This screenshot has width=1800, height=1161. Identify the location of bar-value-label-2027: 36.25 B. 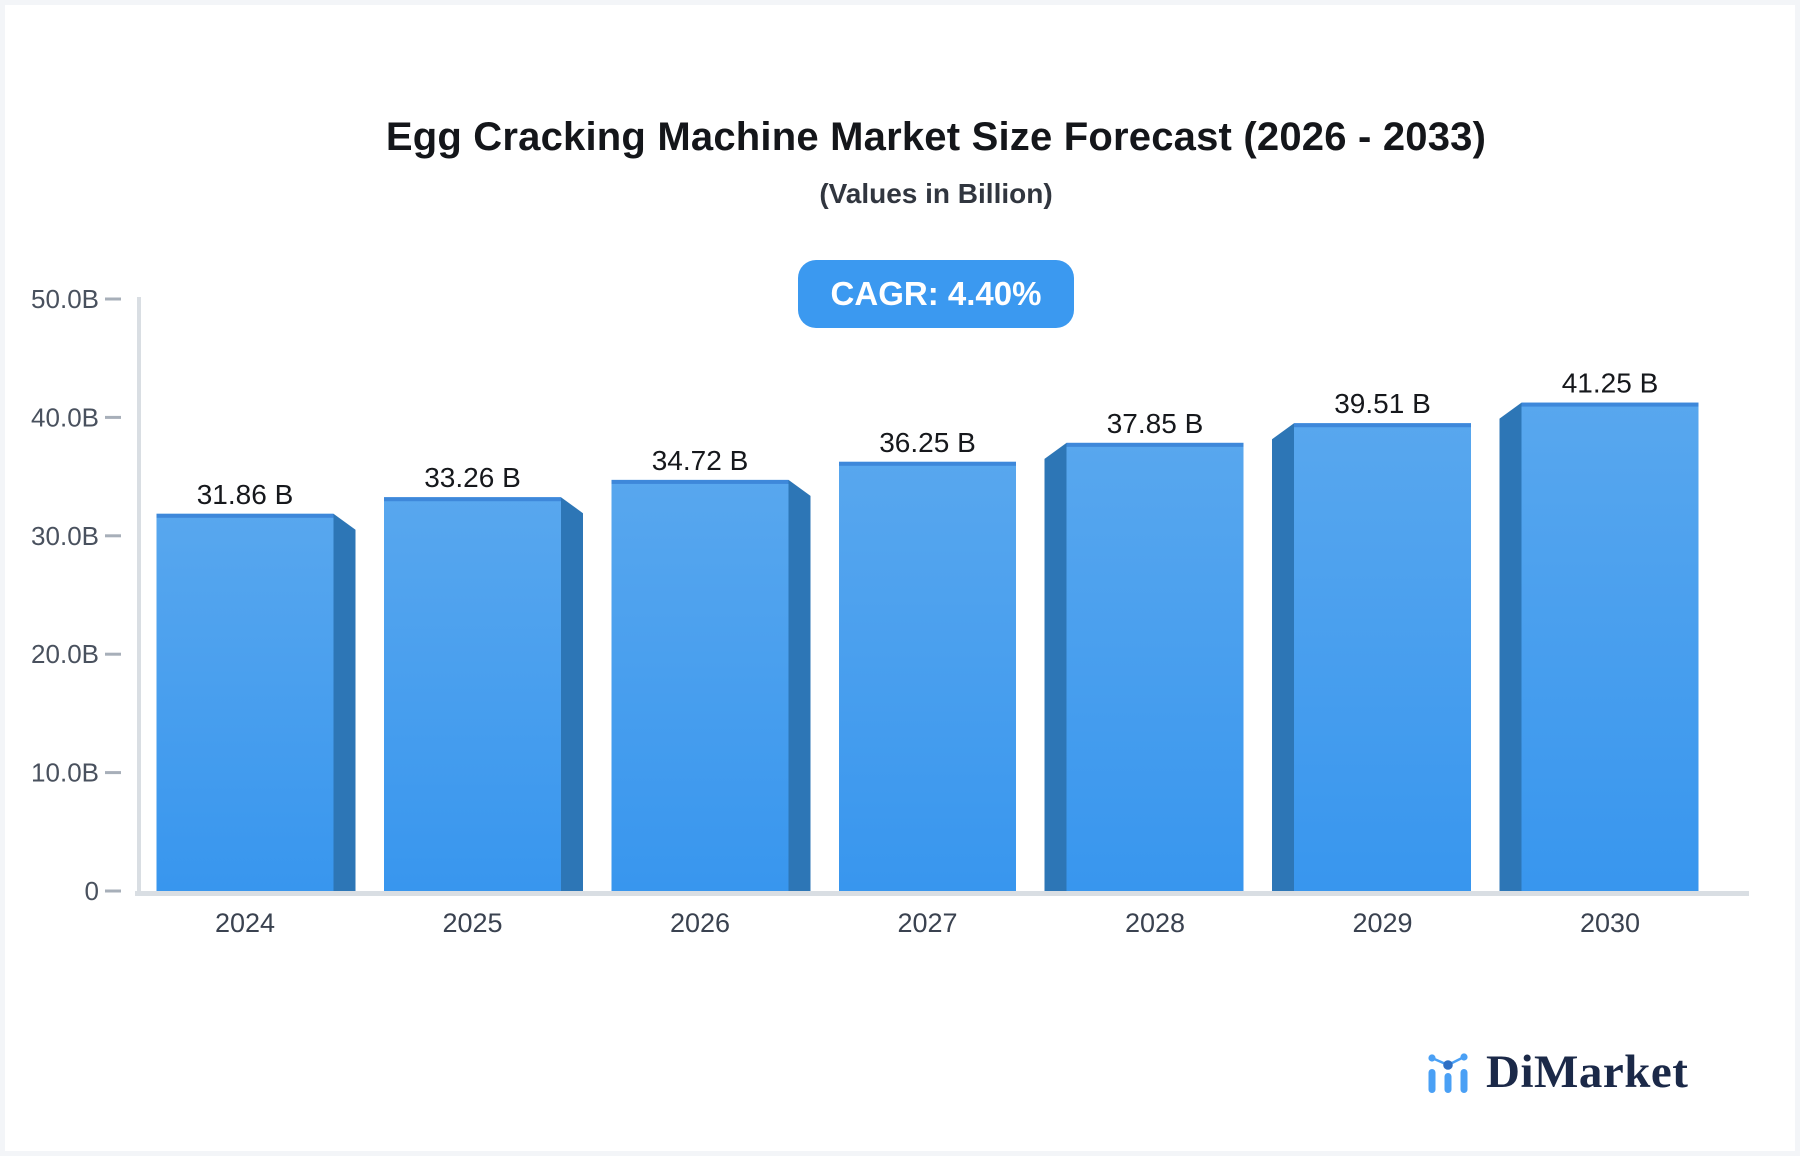
(927, 442).